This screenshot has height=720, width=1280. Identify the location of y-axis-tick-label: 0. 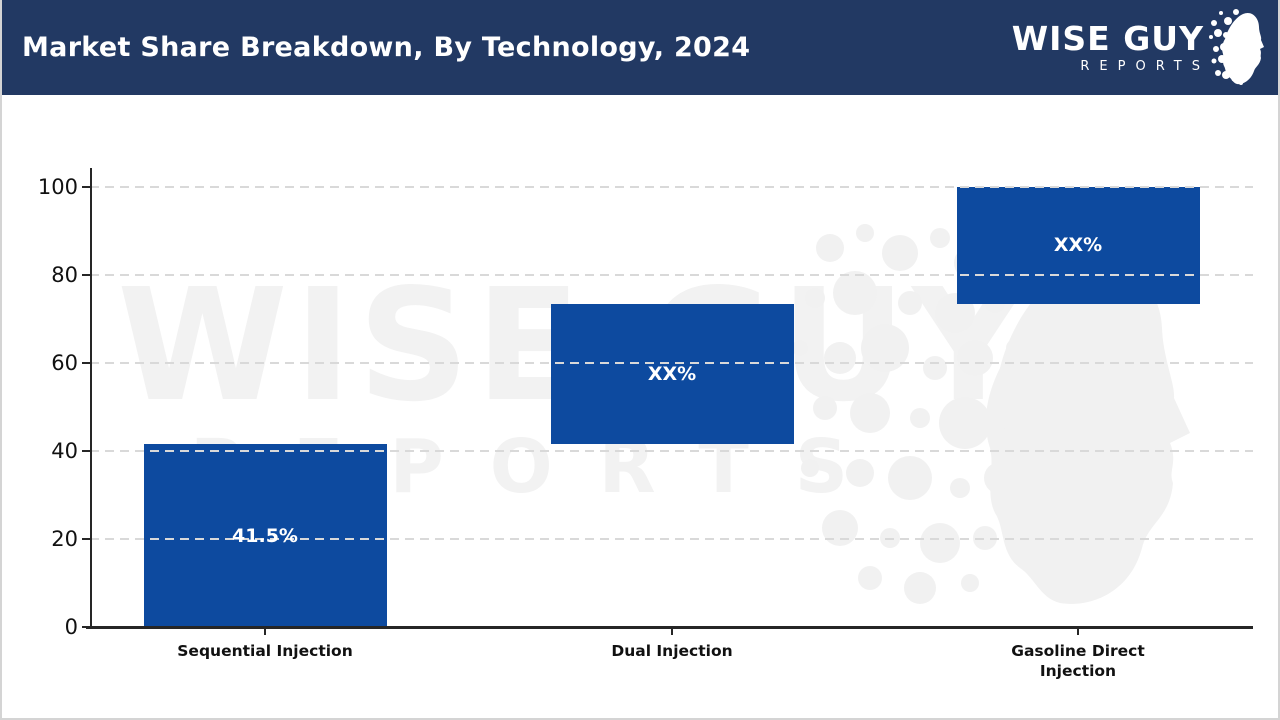
(71, 627).